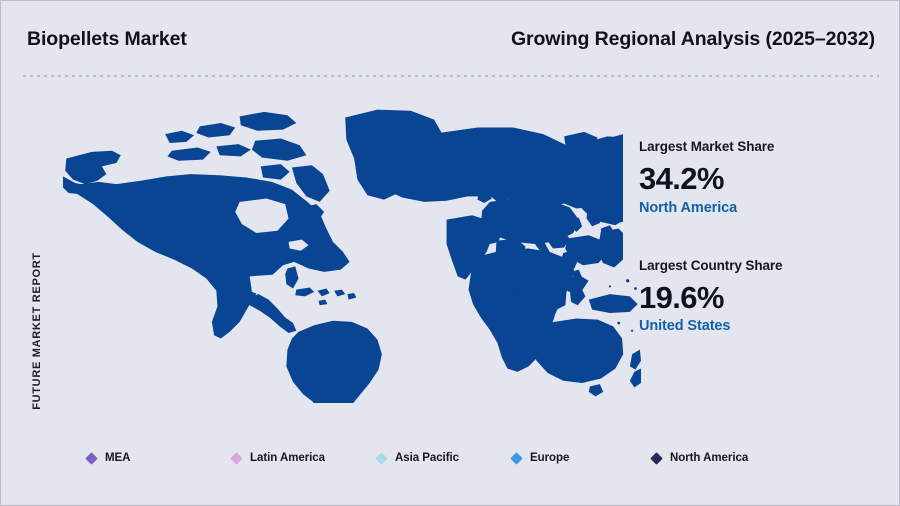 The image size is (900, 506). What do you see at coordinates (764, 177) in the screenshot?
I see `stat-largest-market-share: Largest Market Share 34.2% North America` at bounding box center [764, 177].